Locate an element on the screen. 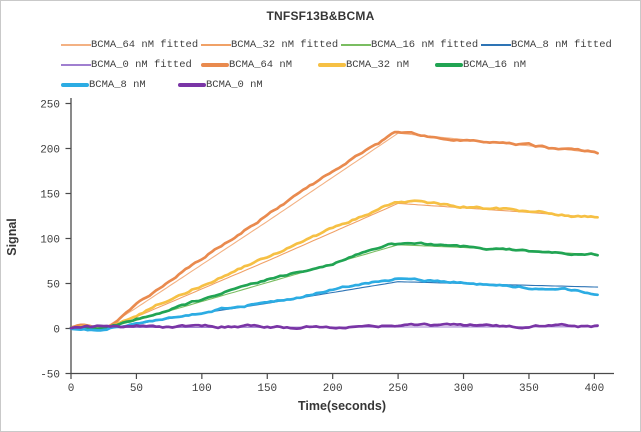 The width and height of the screenshot is (641, 432). legend-item: BCMA_0 nM is located at coordinates (236, 85).